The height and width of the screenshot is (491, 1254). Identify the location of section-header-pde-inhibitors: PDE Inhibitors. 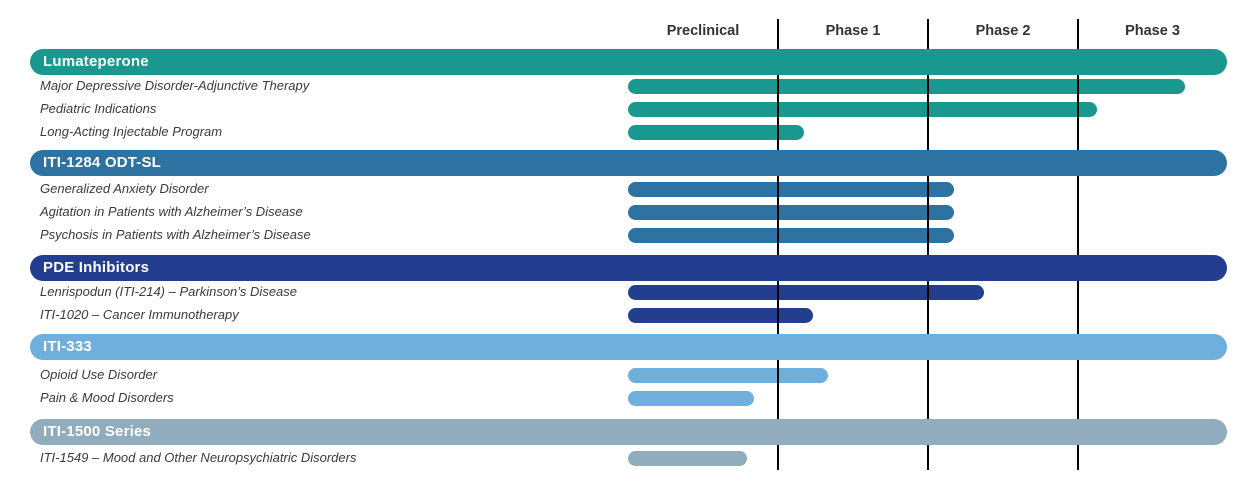
(628, 268).